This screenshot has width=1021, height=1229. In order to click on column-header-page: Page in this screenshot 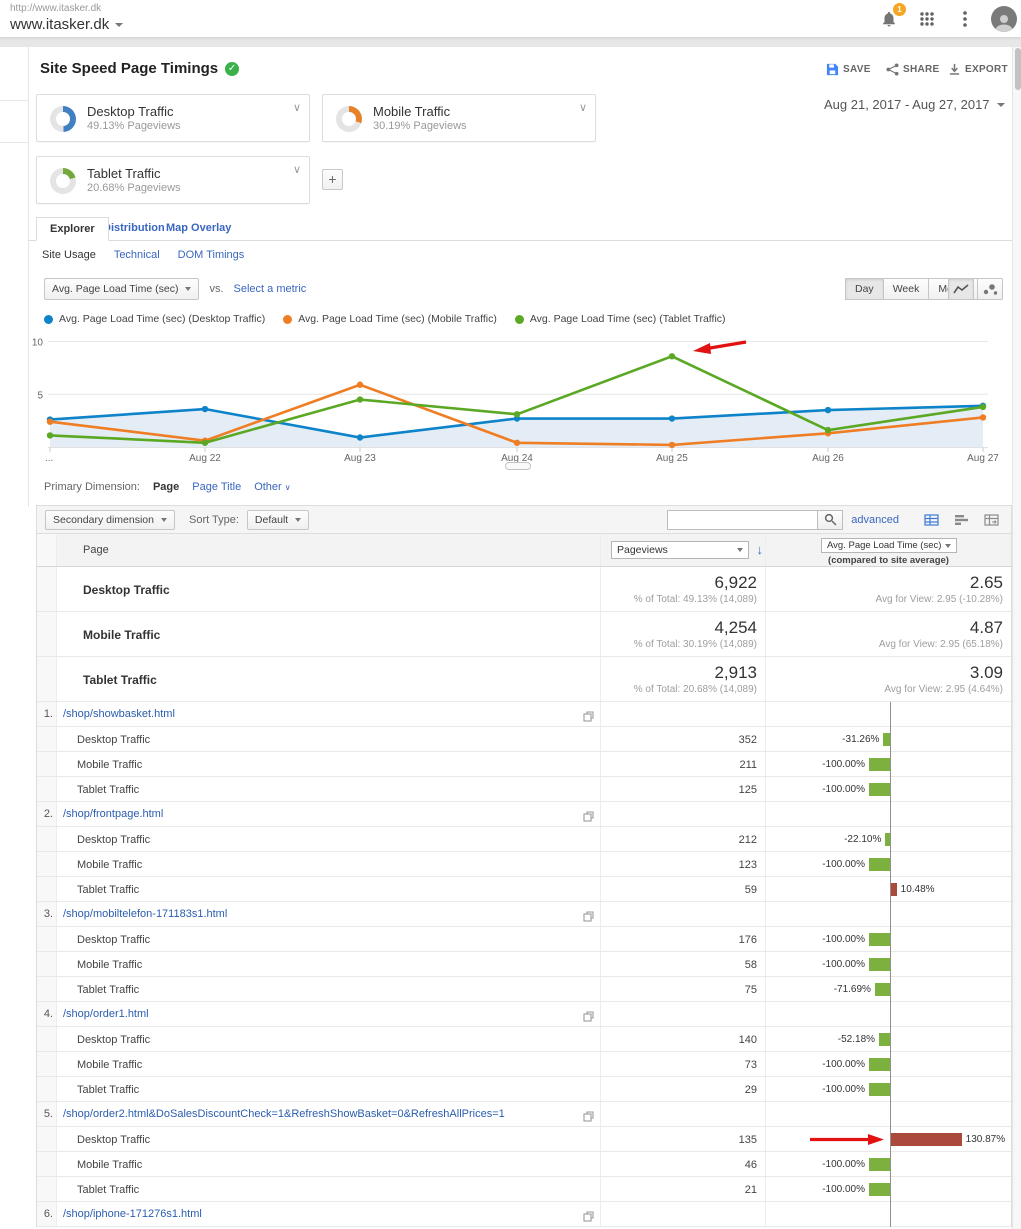, I will do `click(96, 550)`.